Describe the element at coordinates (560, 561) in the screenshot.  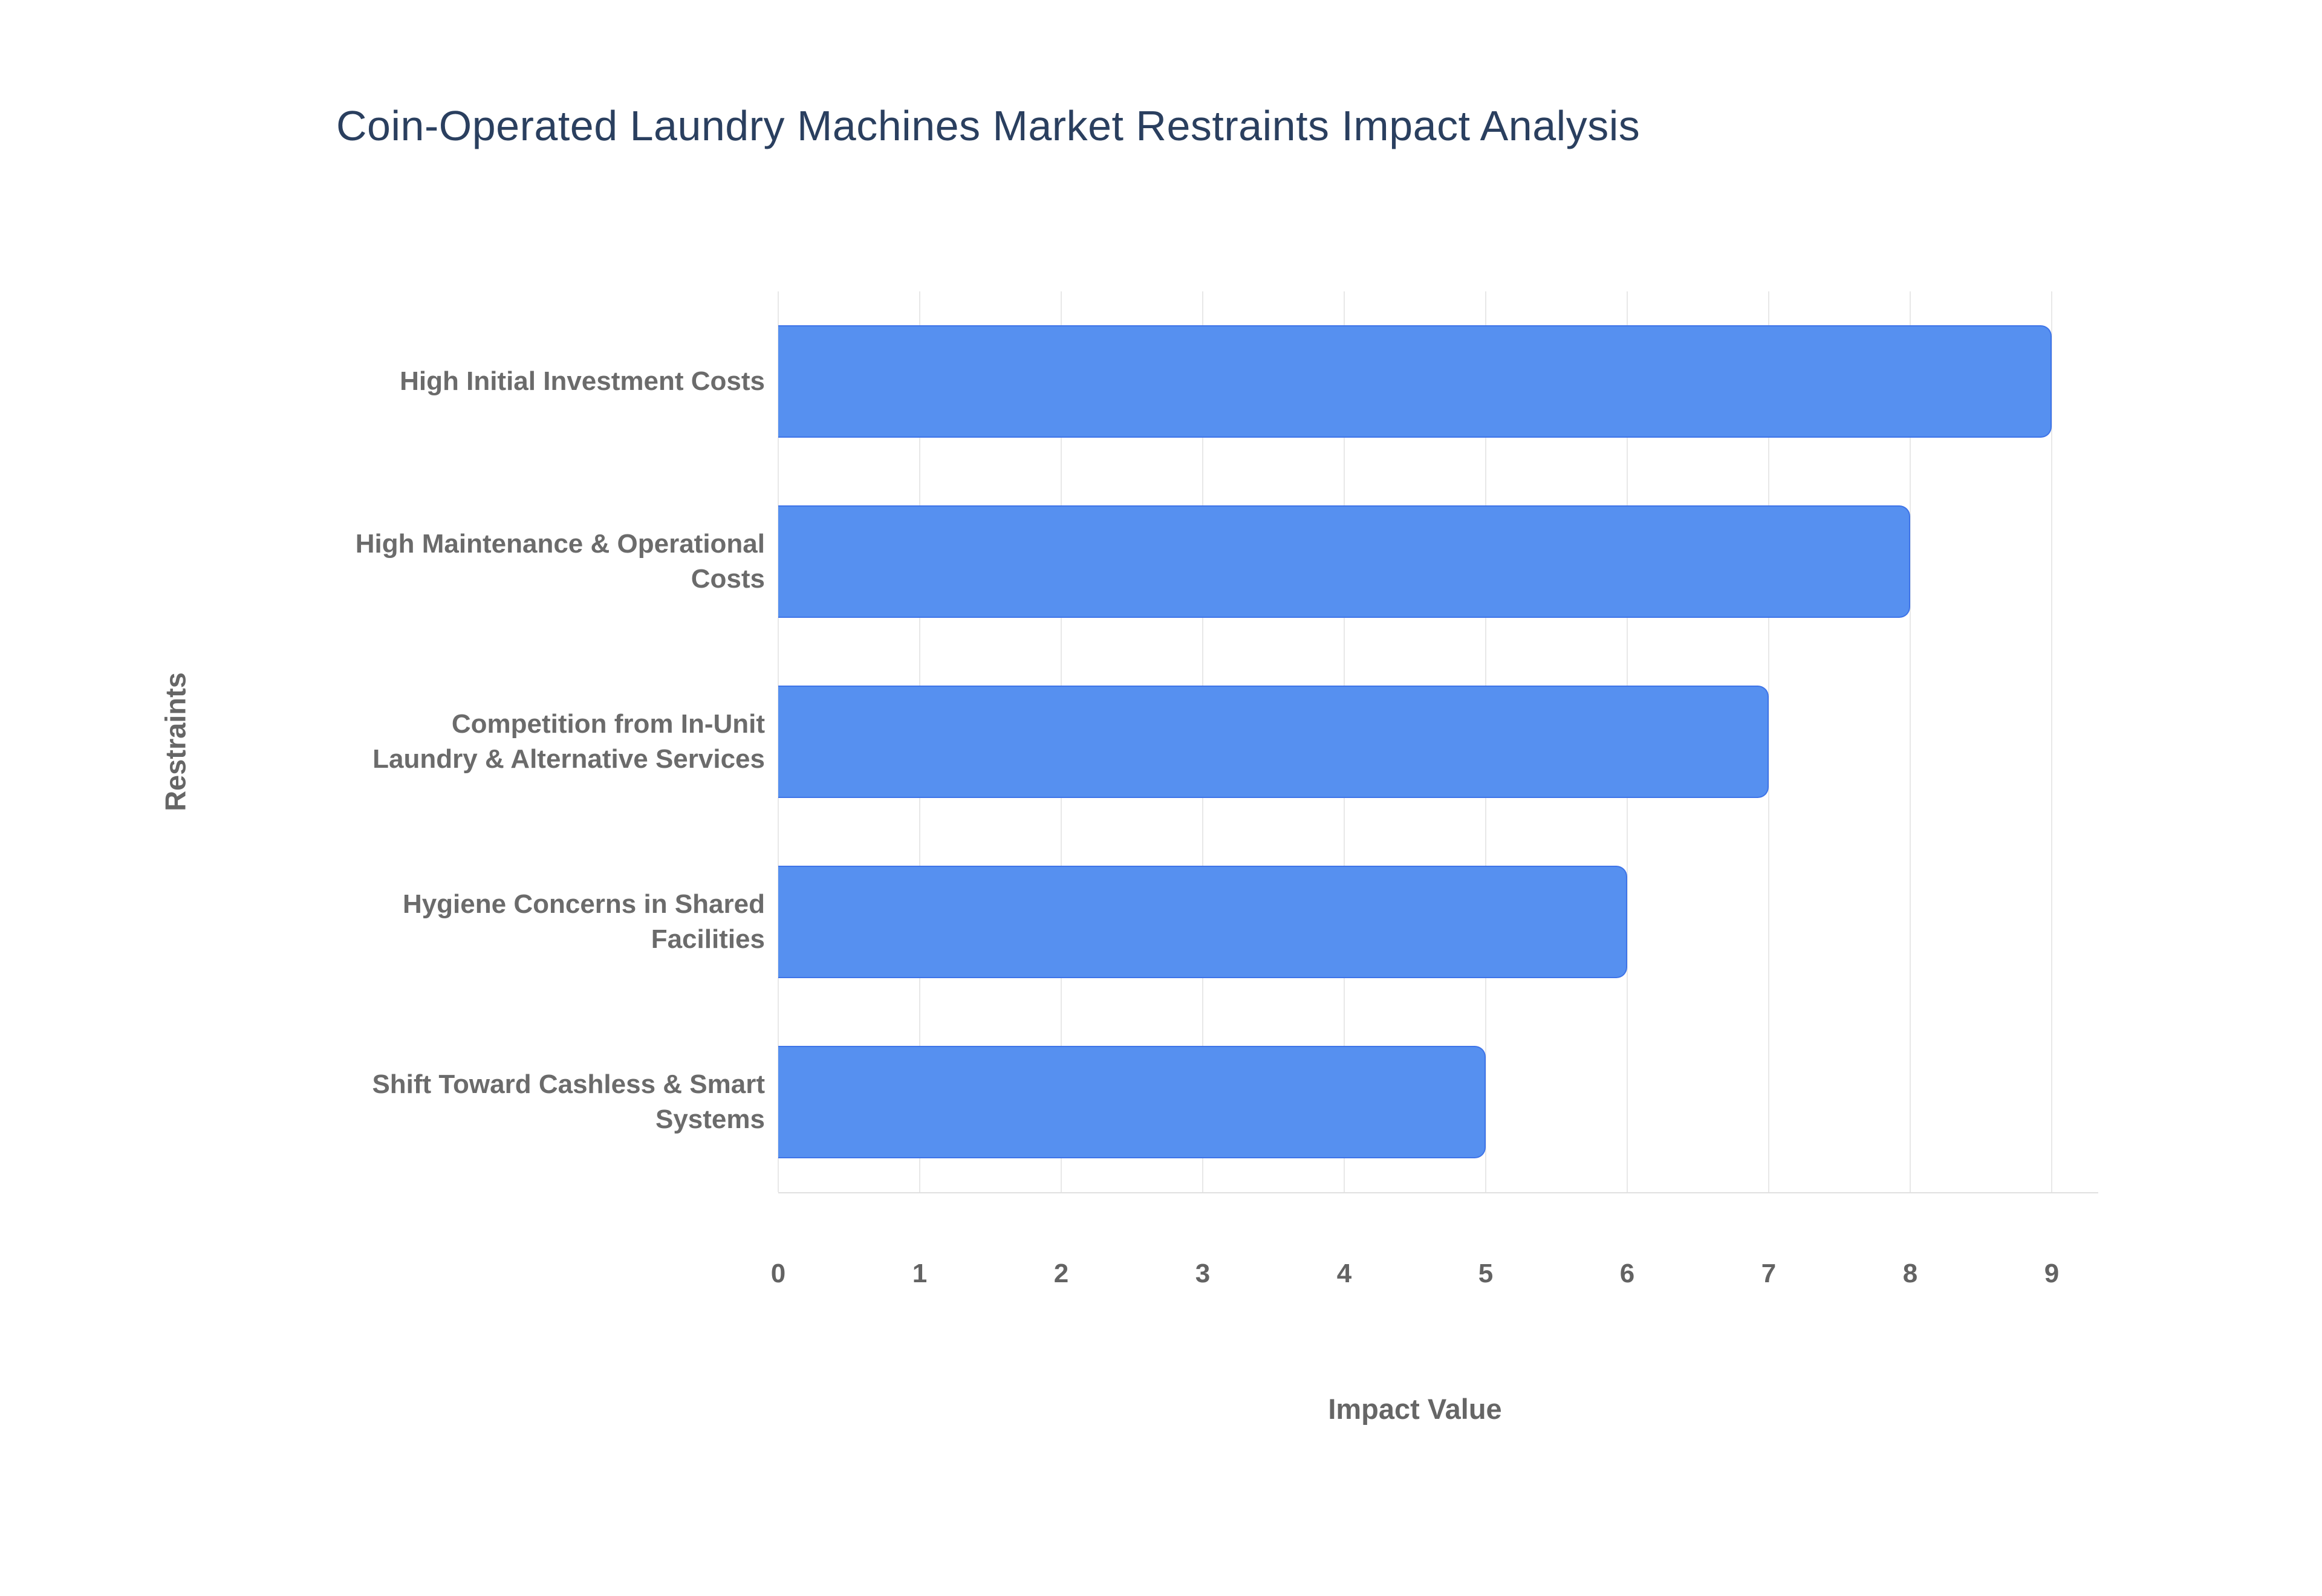
I see `category-label-2: High Maintenance & Operational Costs` at that location.